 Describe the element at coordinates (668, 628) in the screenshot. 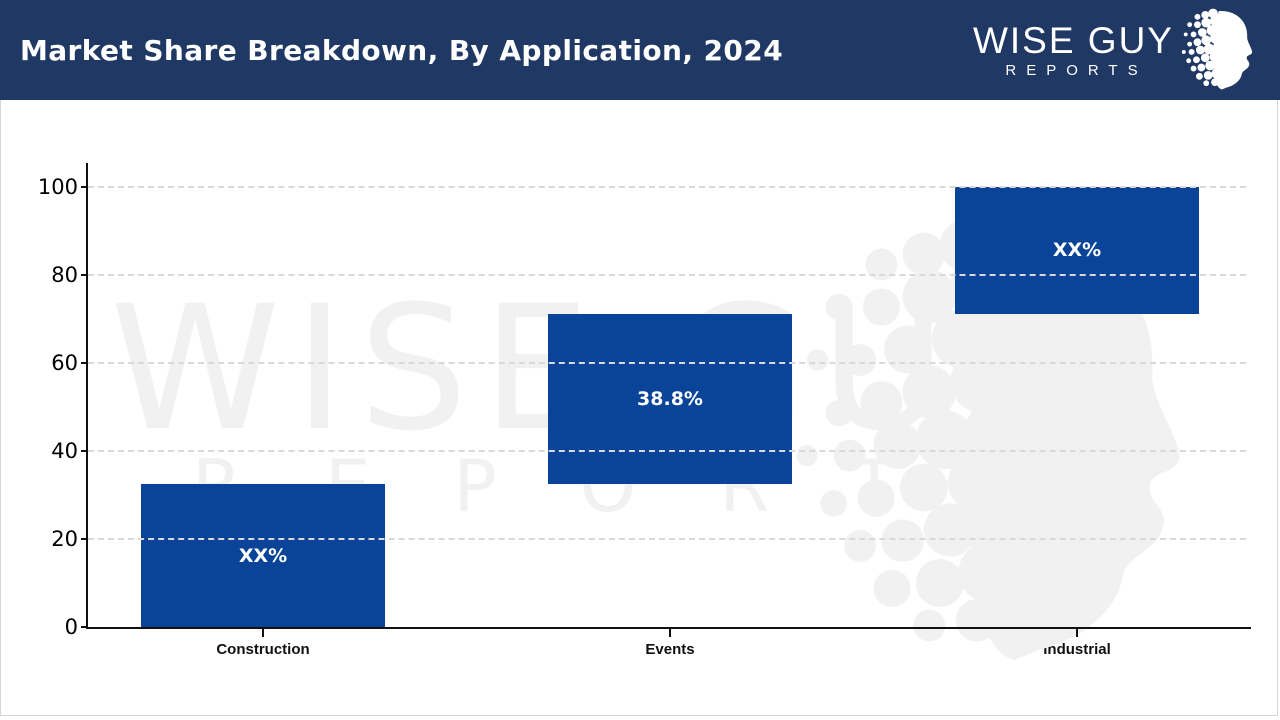

I see `x-axis-line` at that location.